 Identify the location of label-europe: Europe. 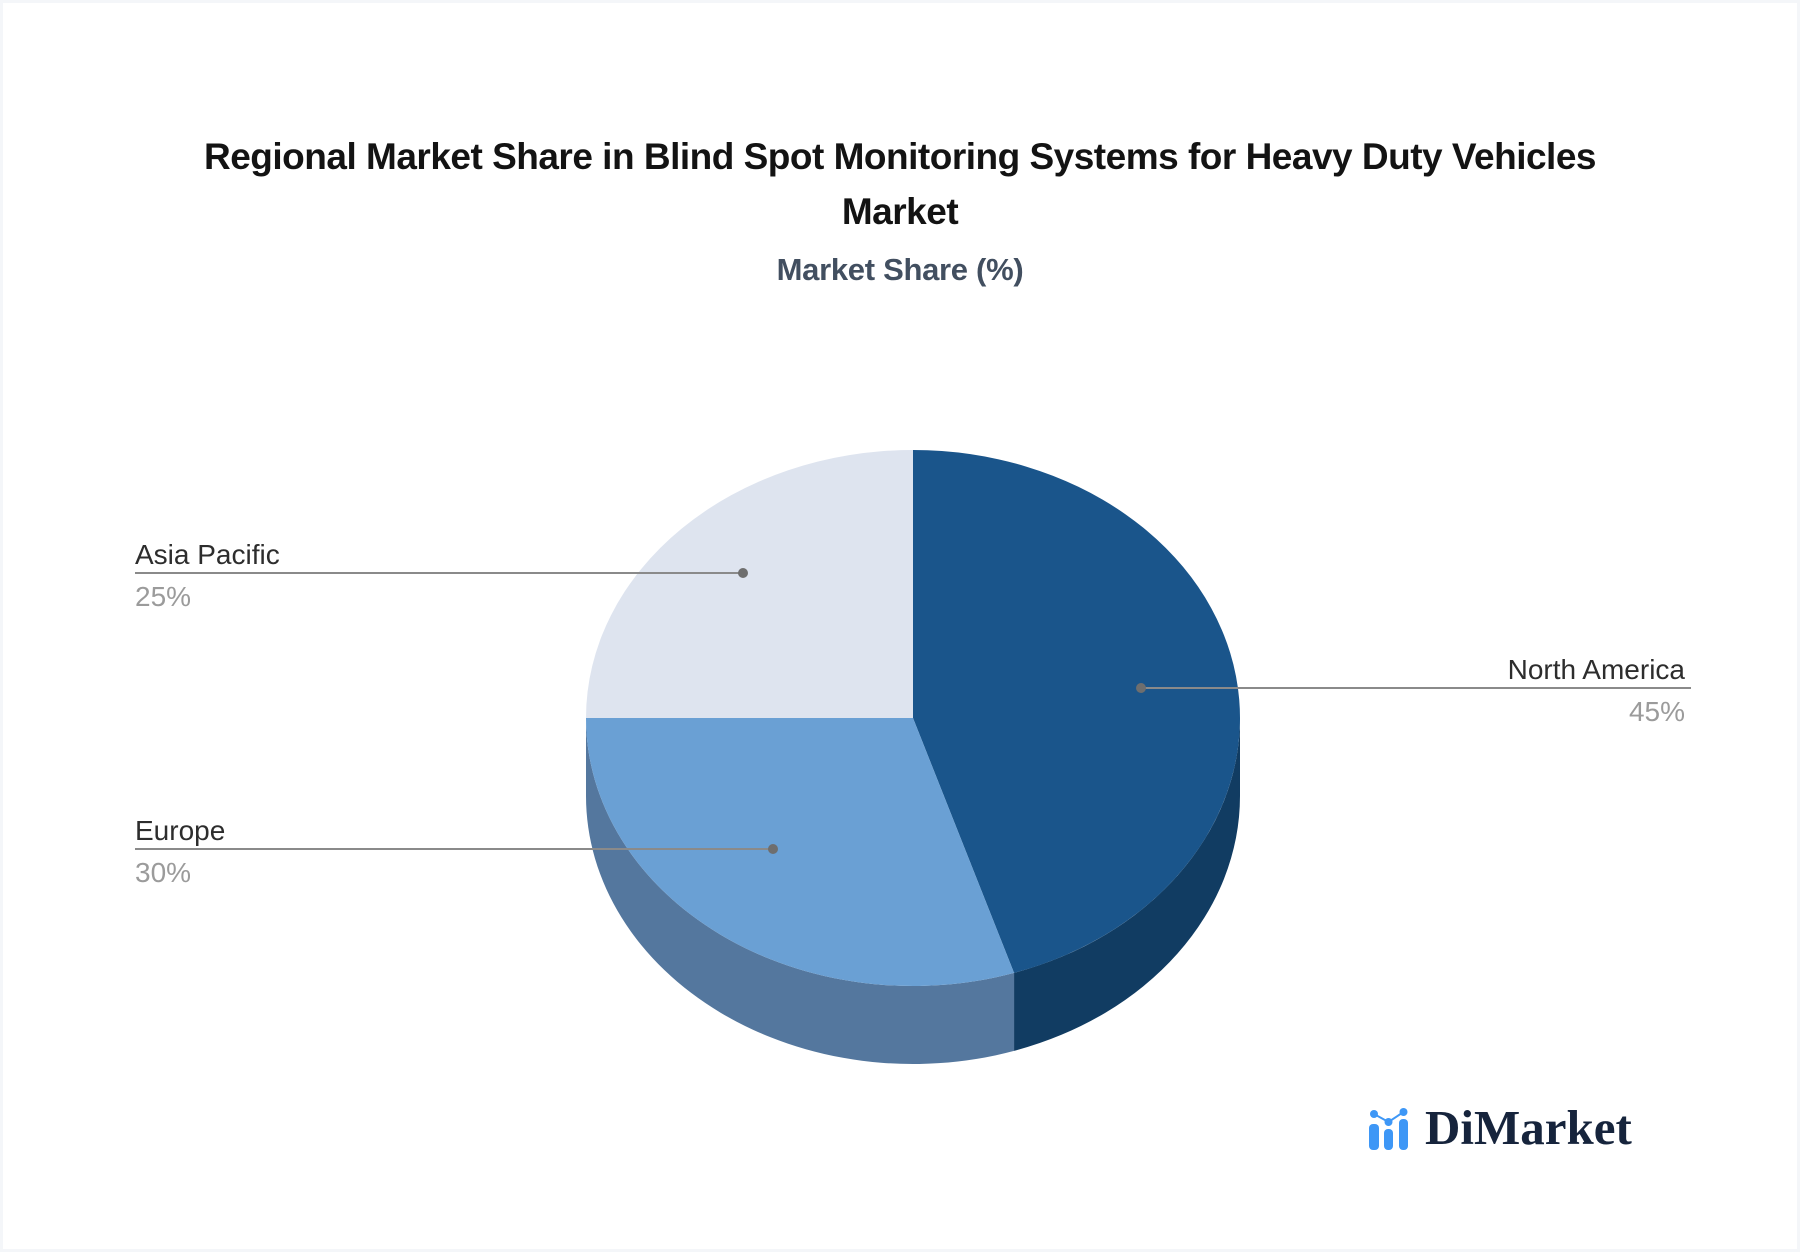
(180, 830).